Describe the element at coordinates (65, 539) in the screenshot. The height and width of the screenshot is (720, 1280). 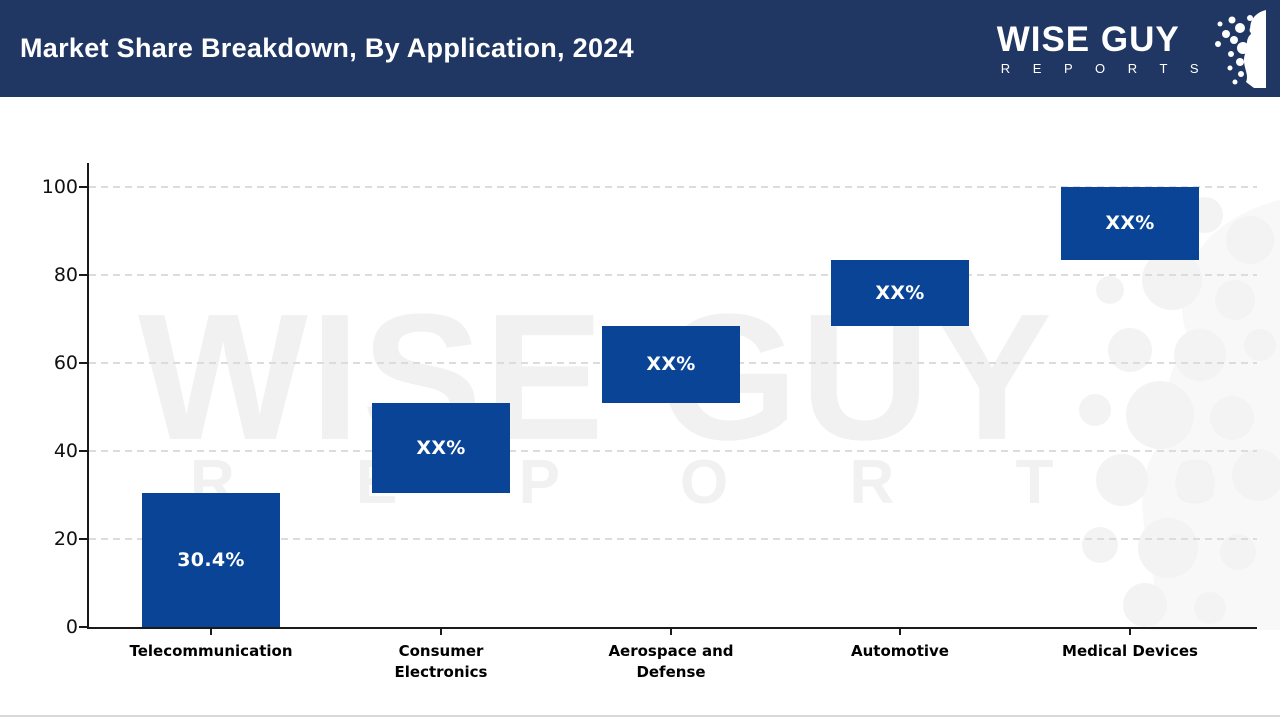
I see `y-tick-label-20: 20` at that location.